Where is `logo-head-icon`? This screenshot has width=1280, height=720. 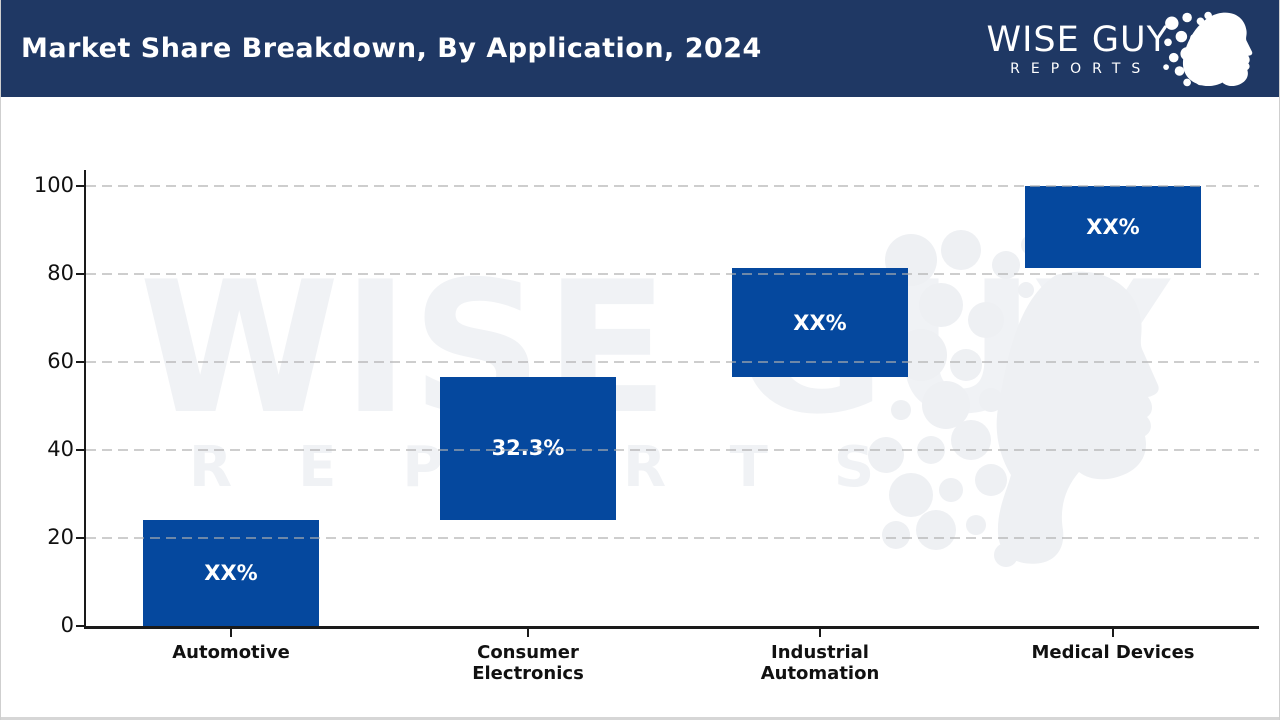
logo-head-icon is located at coordinates (1208, 49).